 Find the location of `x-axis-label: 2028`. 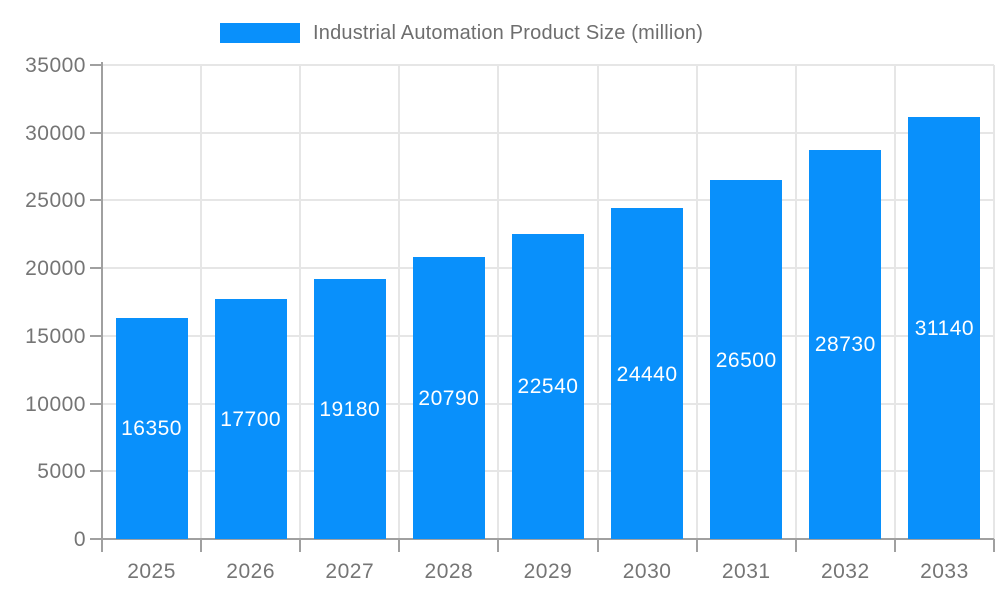

x-axis-label: 2028 is located at coordinates (449, 571).